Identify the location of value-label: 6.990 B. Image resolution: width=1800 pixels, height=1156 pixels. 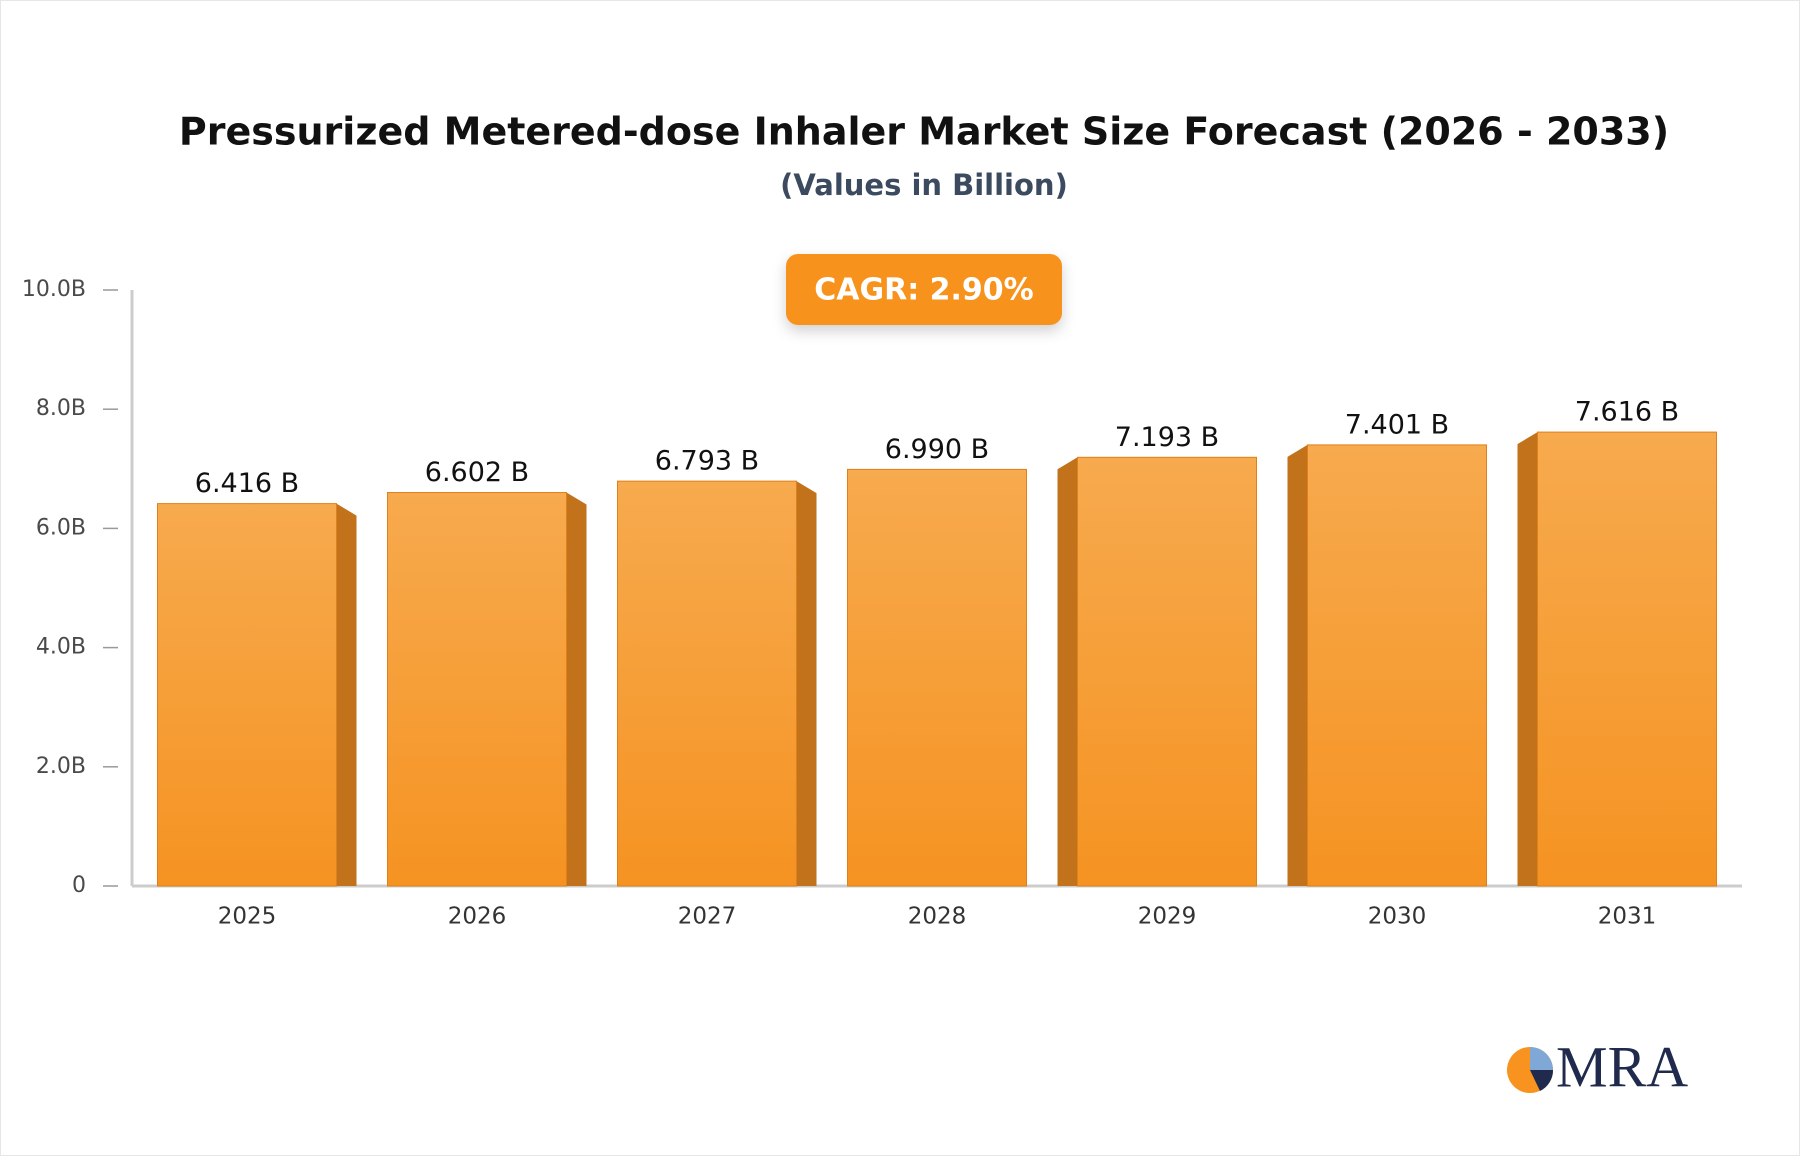
(937, 449).